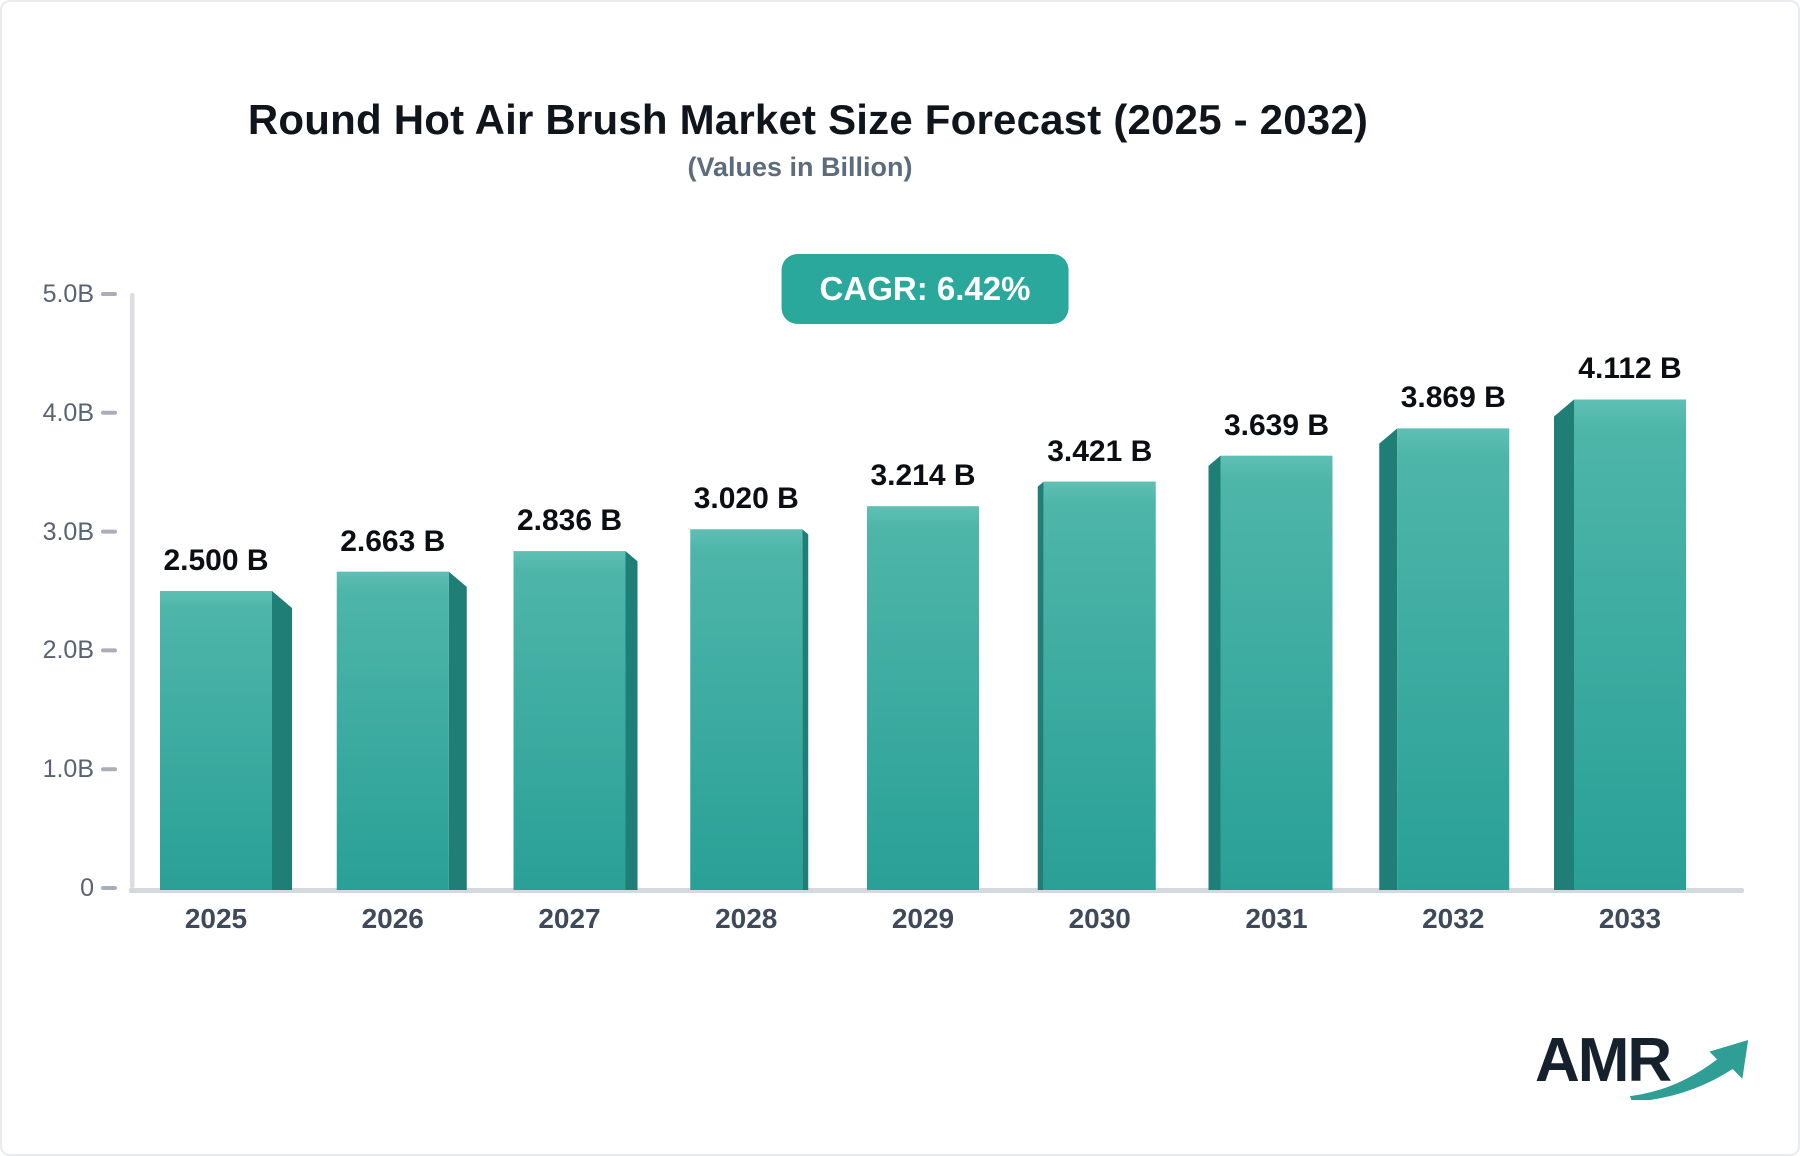 This screenshot has height=1156, width=1800. What do you see at coordinates (1276, 425) in the screenshot?
I see `bar-value-label: 3.639 B` at bounding box center [1276, 425].